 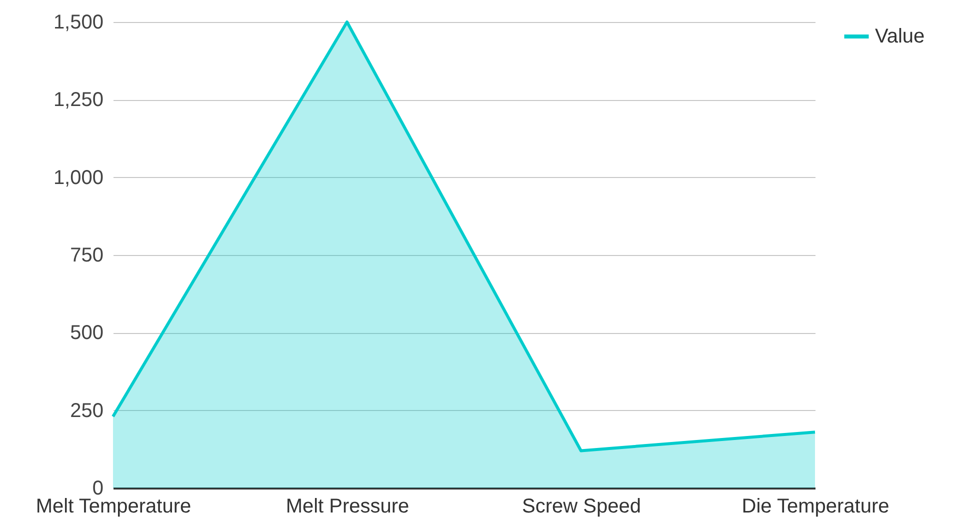 What do you see at coordinates (87, 255) in the screenshot?
I see `y-tick-label: 750` at bounding box center [87, 255].